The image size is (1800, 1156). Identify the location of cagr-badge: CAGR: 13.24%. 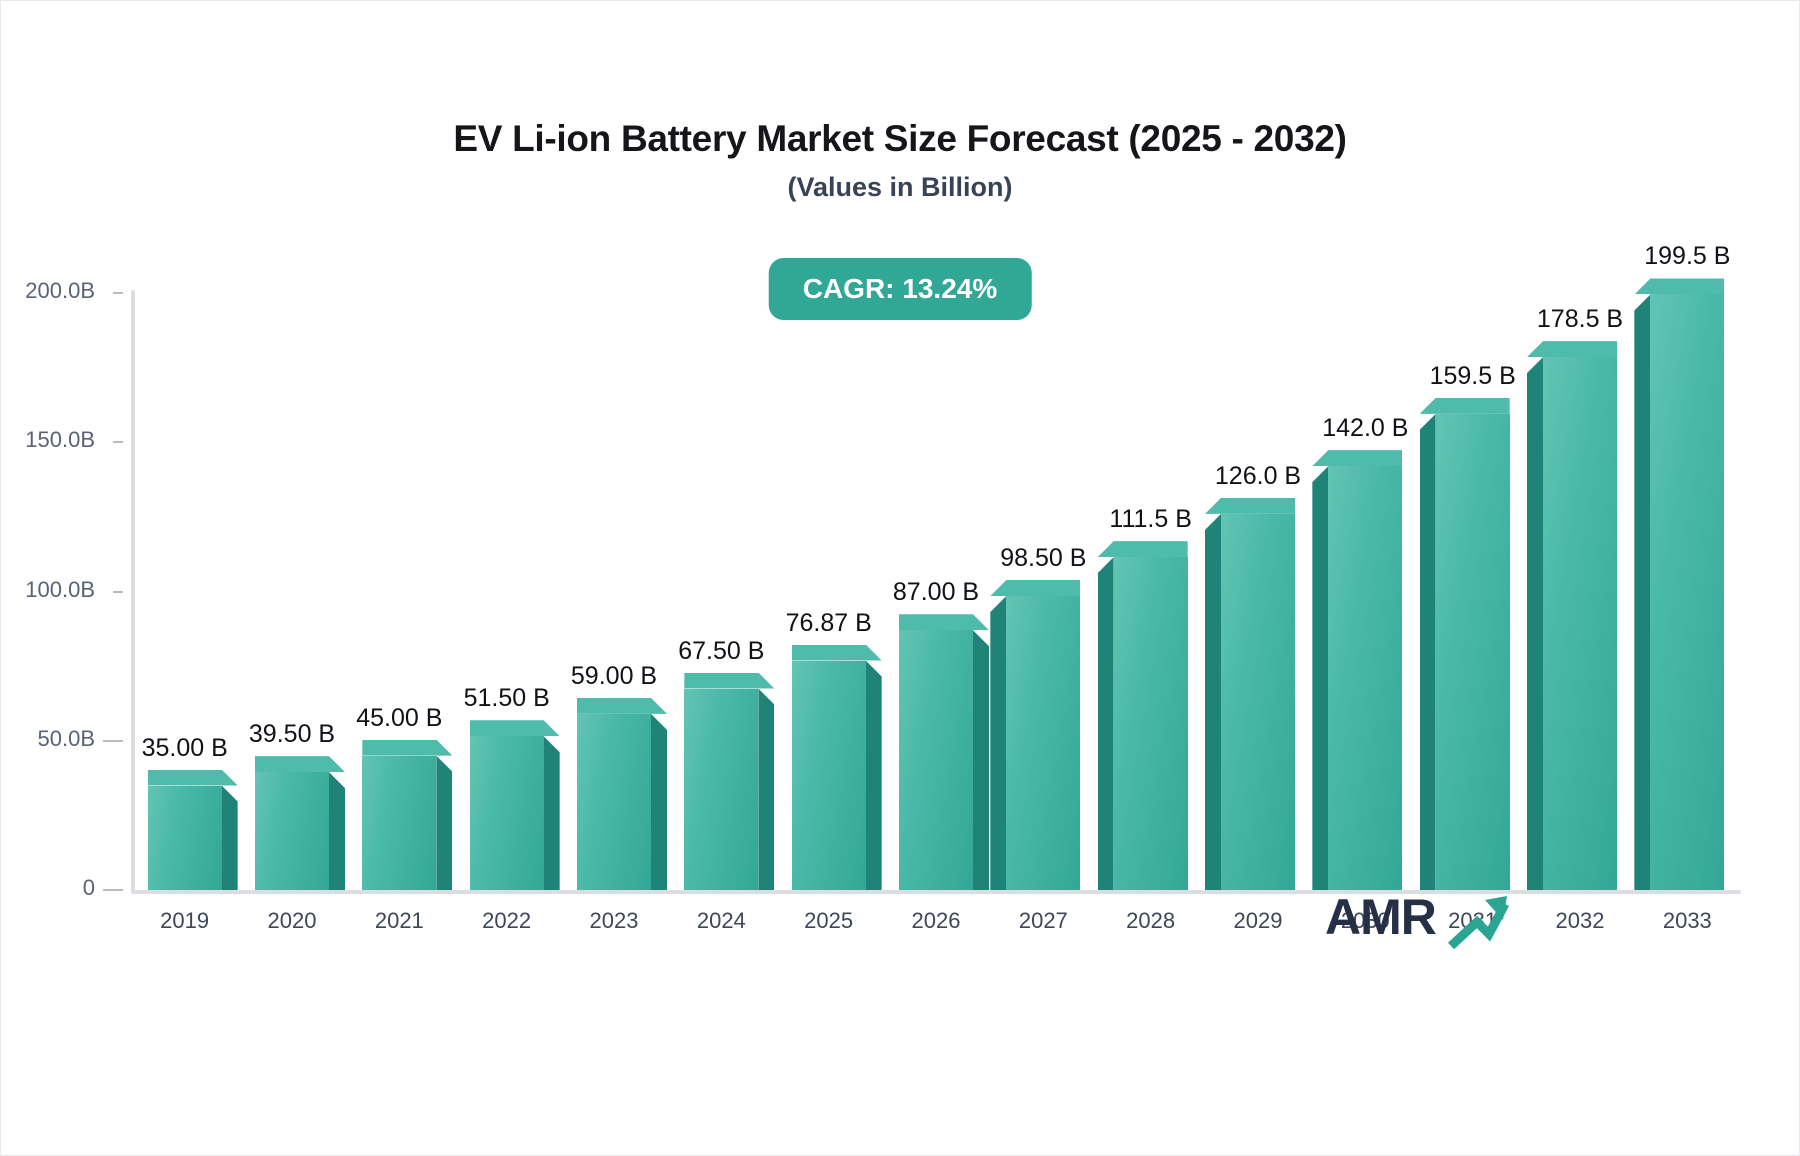
(900, 289).